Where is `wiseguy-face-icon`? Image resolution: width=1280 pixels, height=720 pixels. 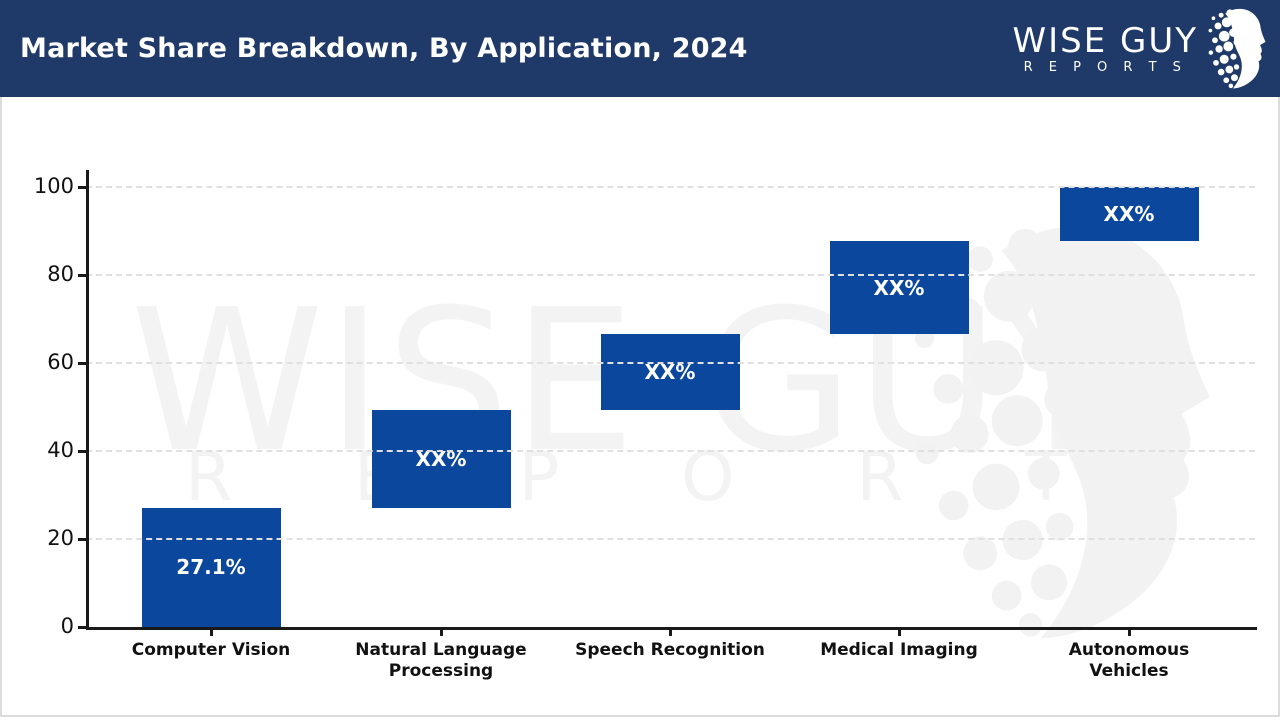 wiseguy-face-icon is located at coordinates (1237, 48).